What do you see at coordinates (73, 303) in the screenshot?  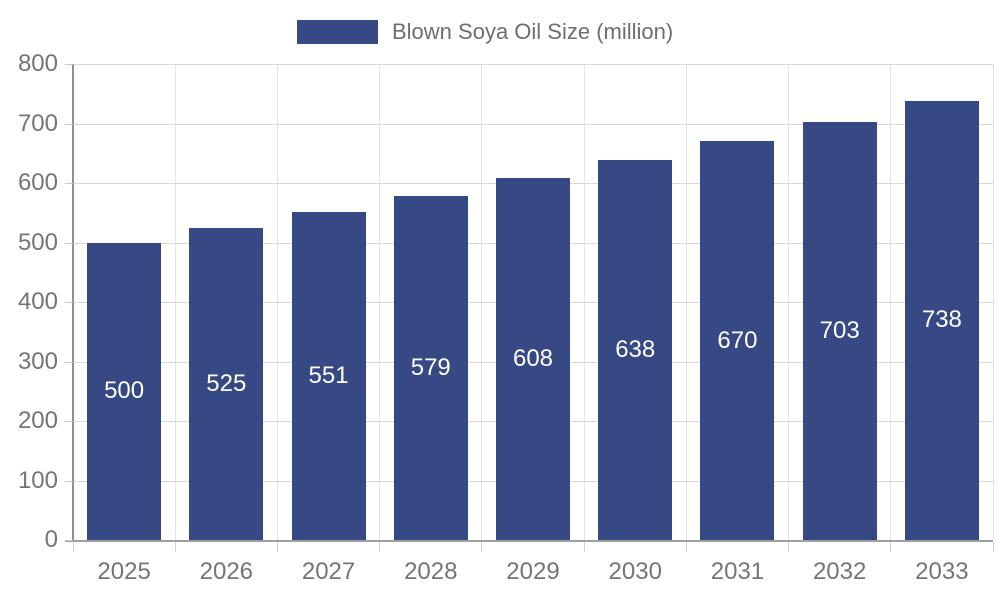 I see `y-axis-line` at bounding box center [73, 303].